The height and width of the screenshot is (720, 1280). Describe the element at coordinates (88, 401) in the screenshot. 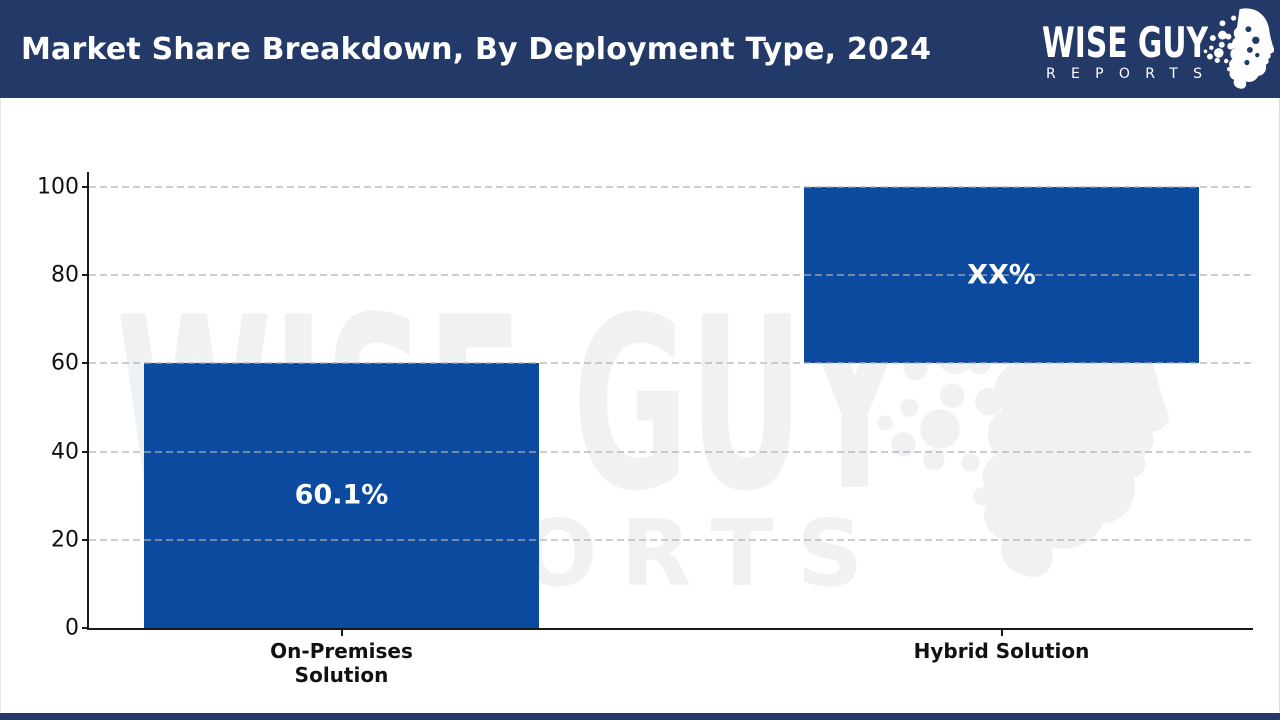

I see `y-axis-spine` at that location.